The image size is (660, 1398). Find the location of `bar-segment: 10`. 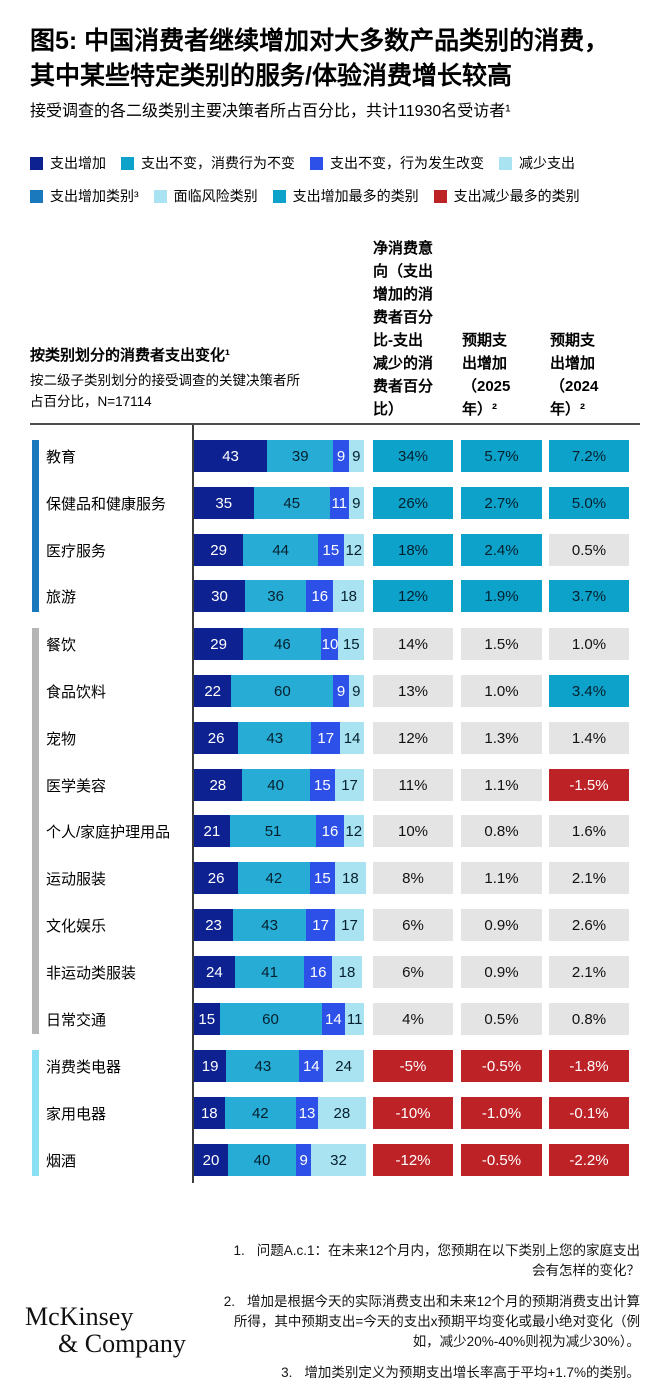

bar-segment: 10 is located at coordinates (330, 644).